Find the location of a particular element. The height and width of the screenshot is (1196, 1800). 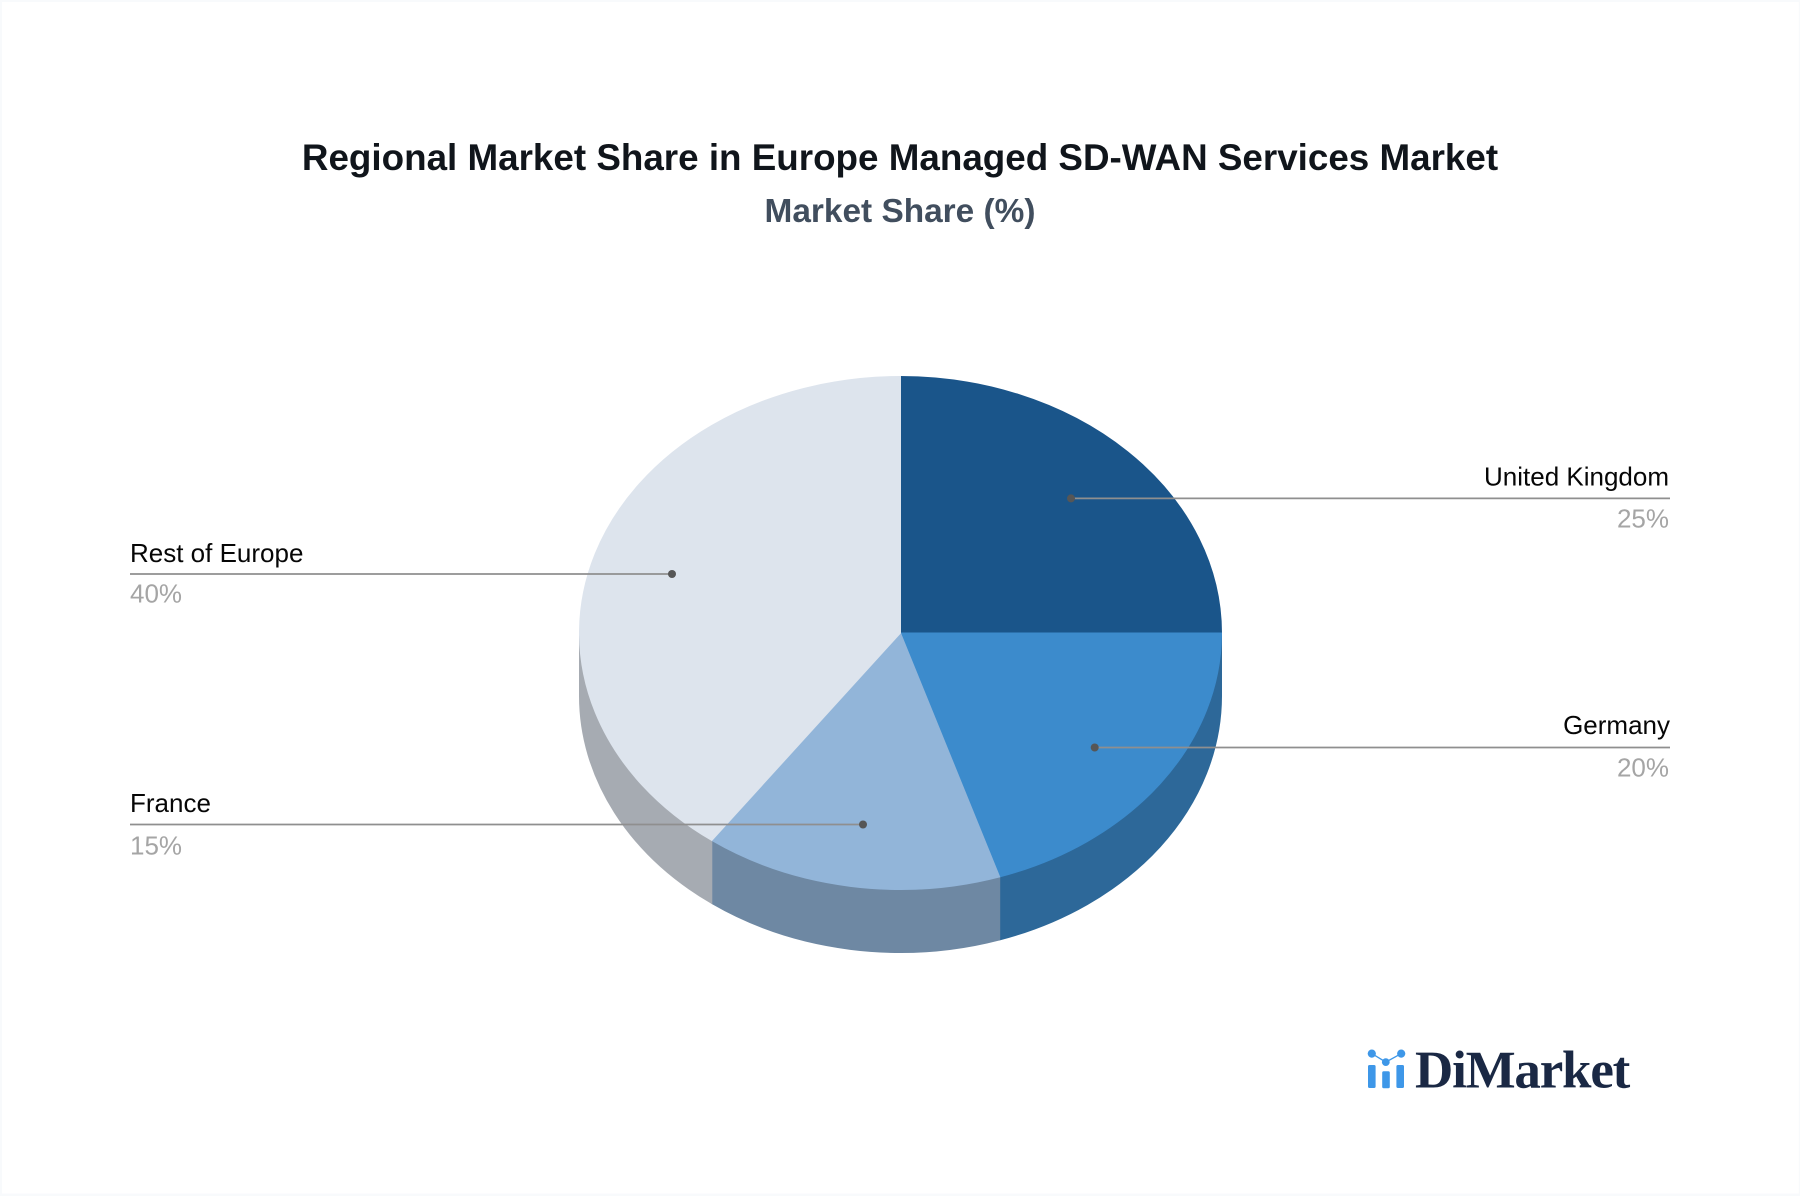

svg-text: 25% is located at coordinates (1643, 519).